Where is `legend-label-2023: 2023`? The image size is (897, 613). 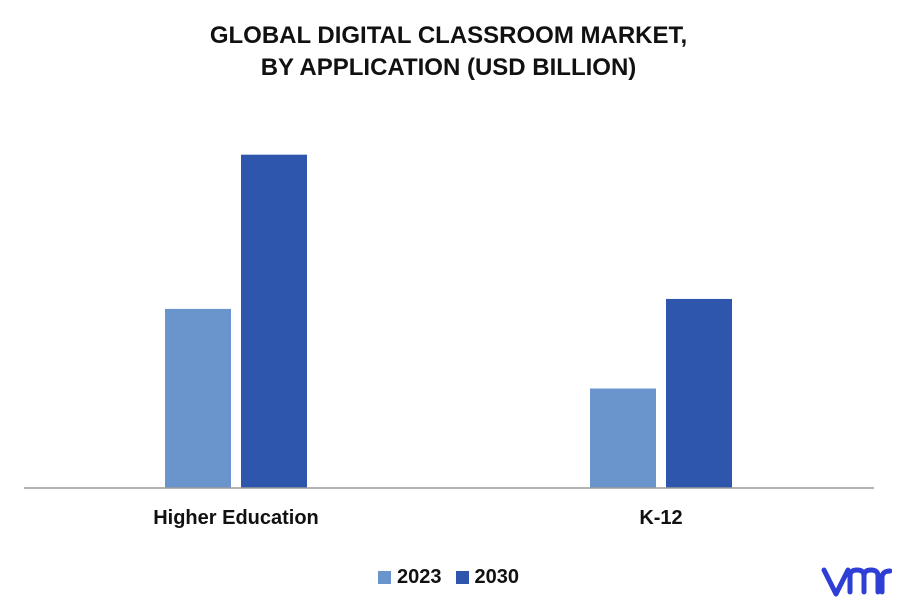
legend-label-2023: 2023 is located at coordinates (419, 577).